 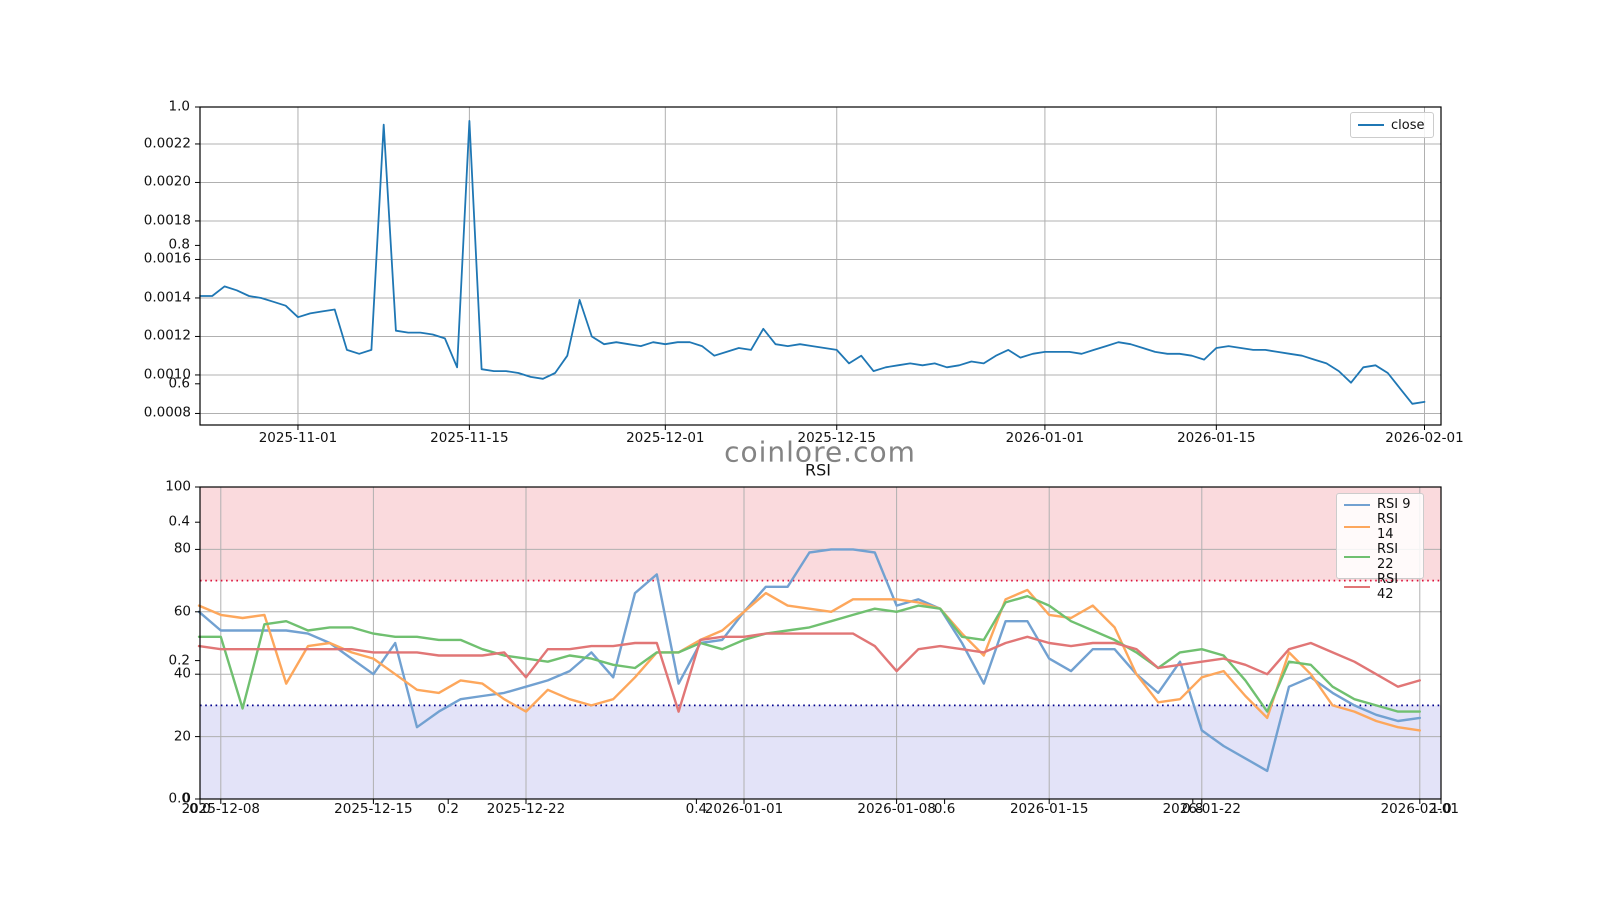 I want to click on close-line-swatch, so click(x=1371, y=125).